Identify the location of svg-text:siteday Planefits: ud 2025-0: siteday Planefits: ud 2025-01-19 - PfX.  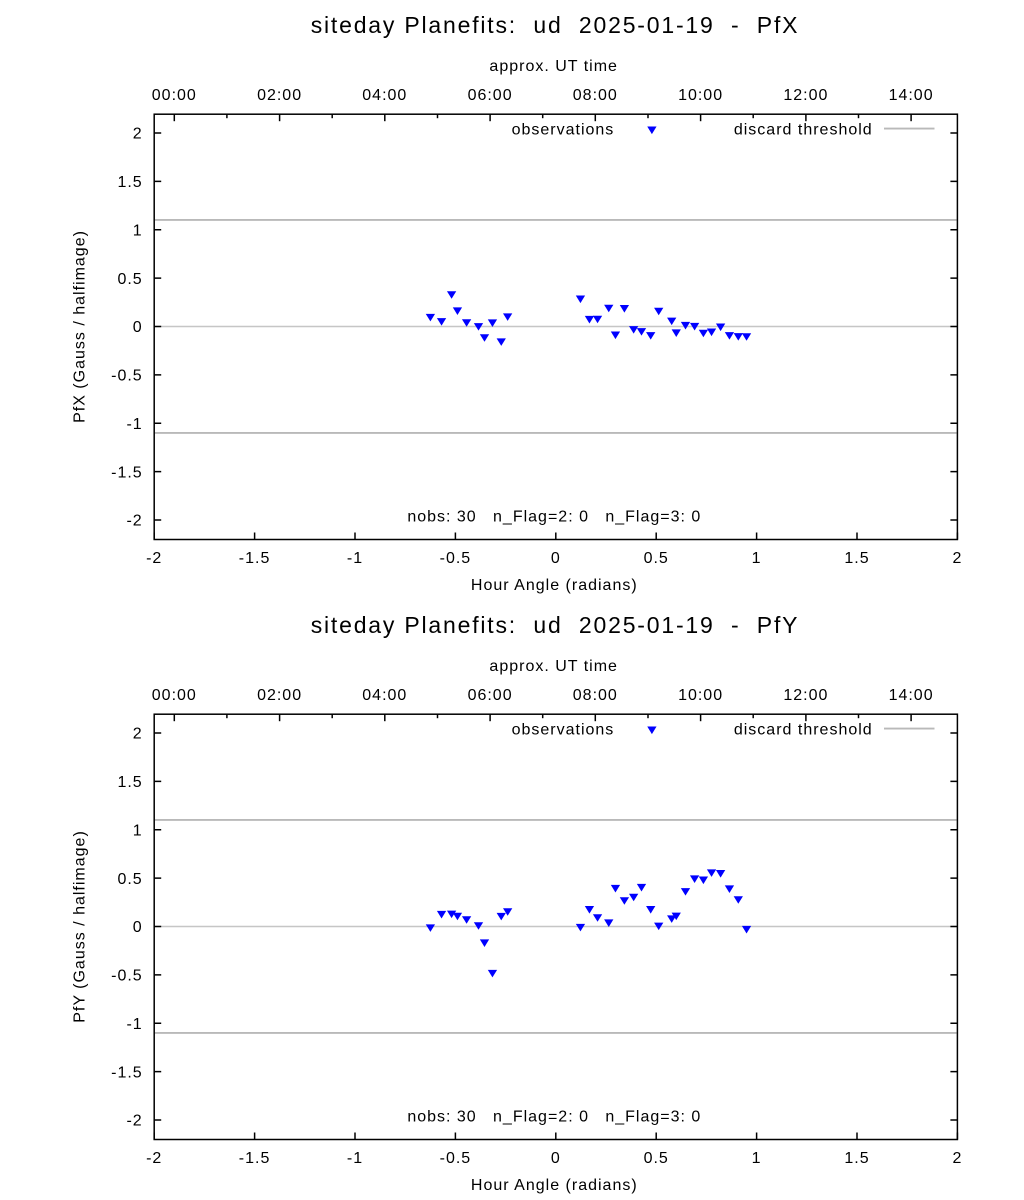
(555, 25).